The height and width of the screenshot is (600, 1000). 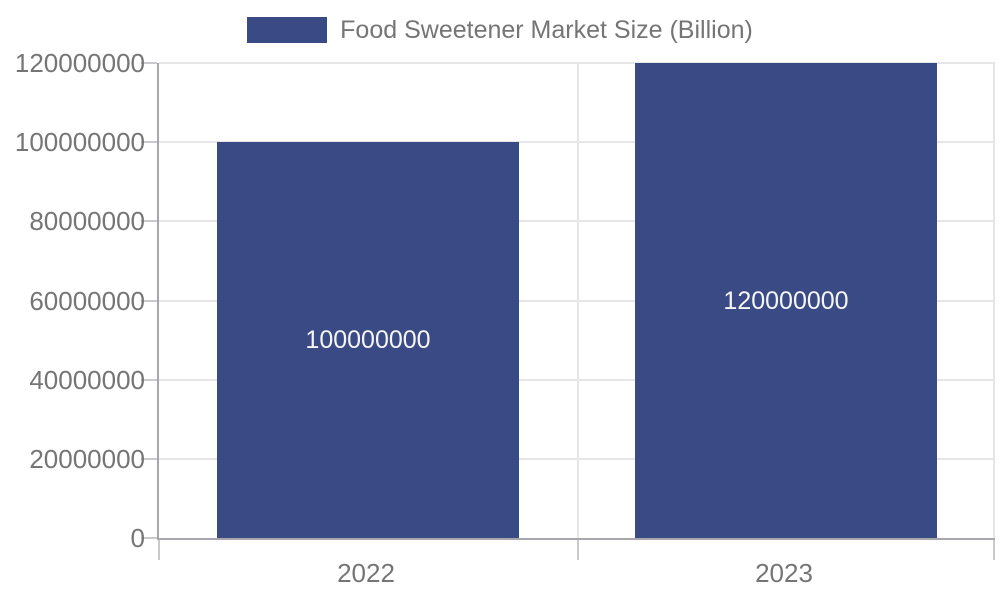 What do you see at coordinates (87, 300) in the screenshot?
I see `y-axis-tick-label: 60000000` at bounding box center [87, 300].